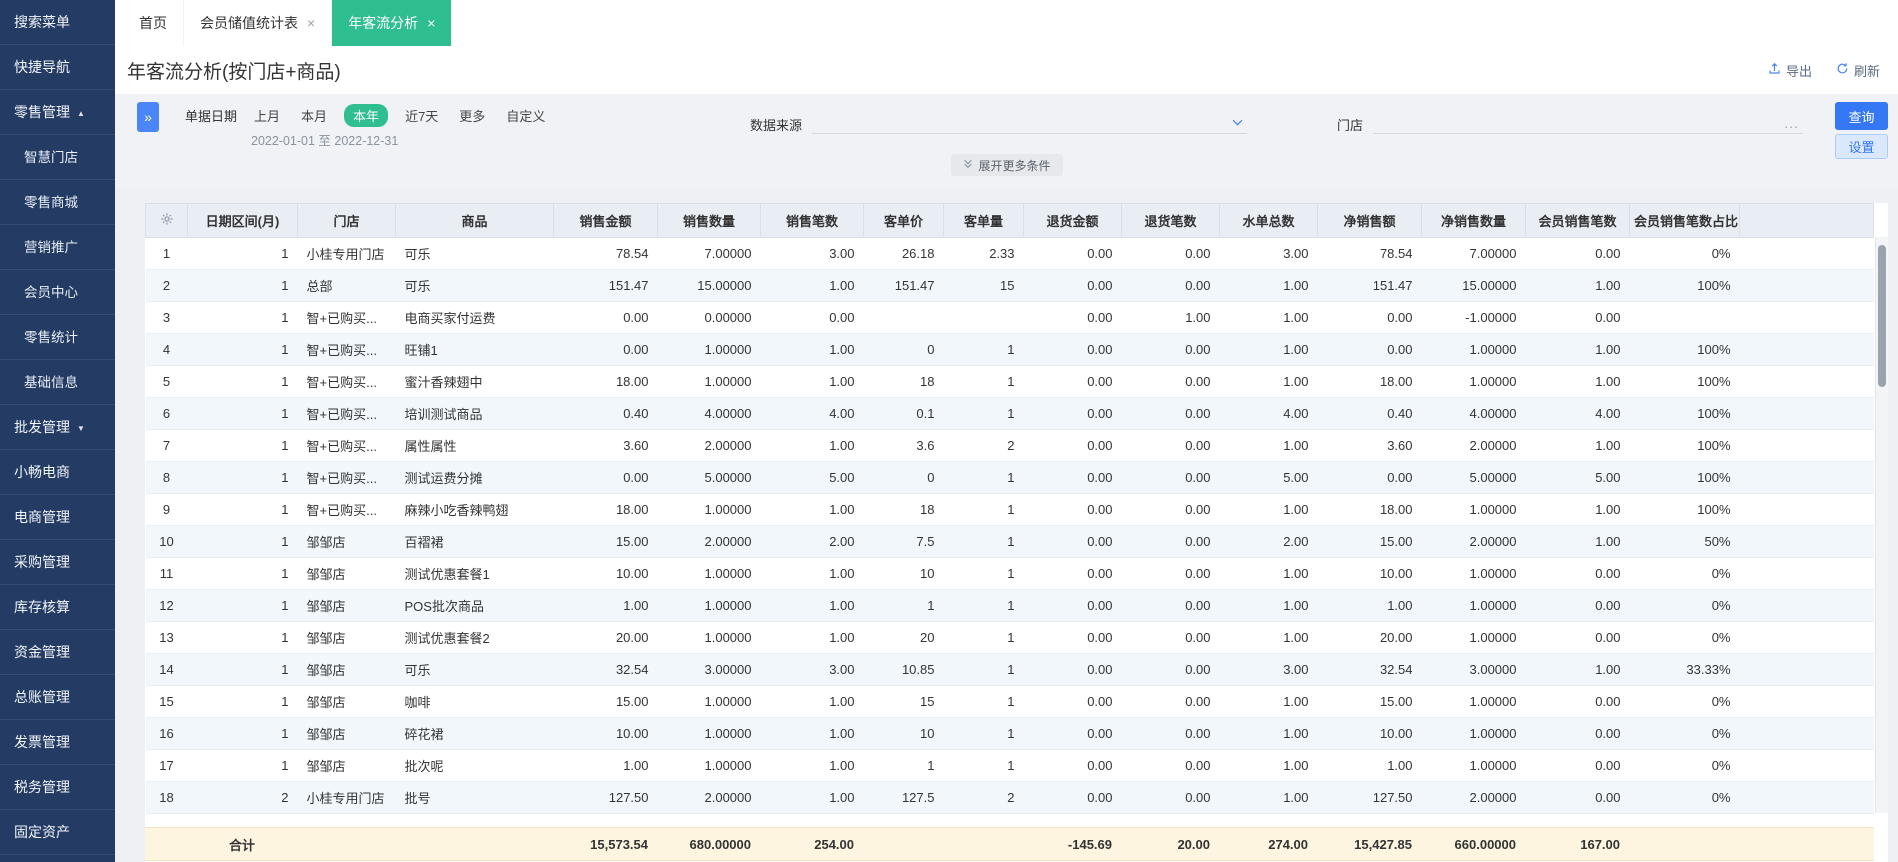  Describe the element at coordinates (1237, 121) in the screenshot. I see `chevron-down-icon` at that location.